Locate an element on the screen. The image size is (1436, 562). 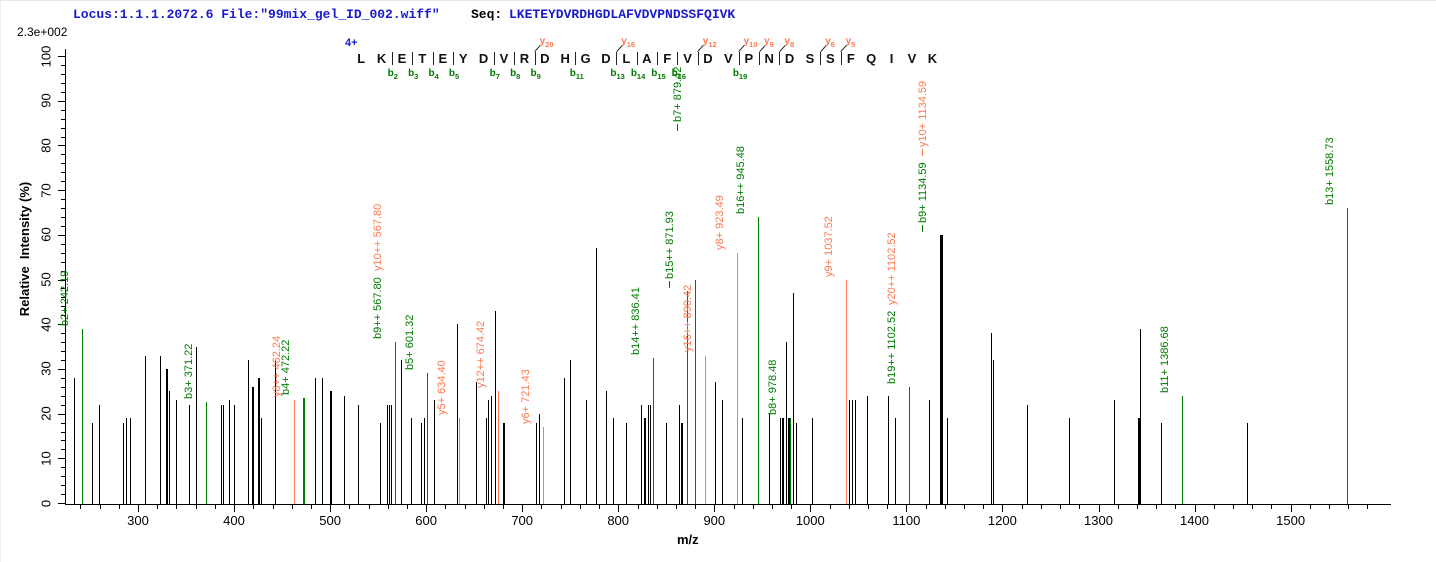
sequence-residue: V is located at coordinates (504, 58).